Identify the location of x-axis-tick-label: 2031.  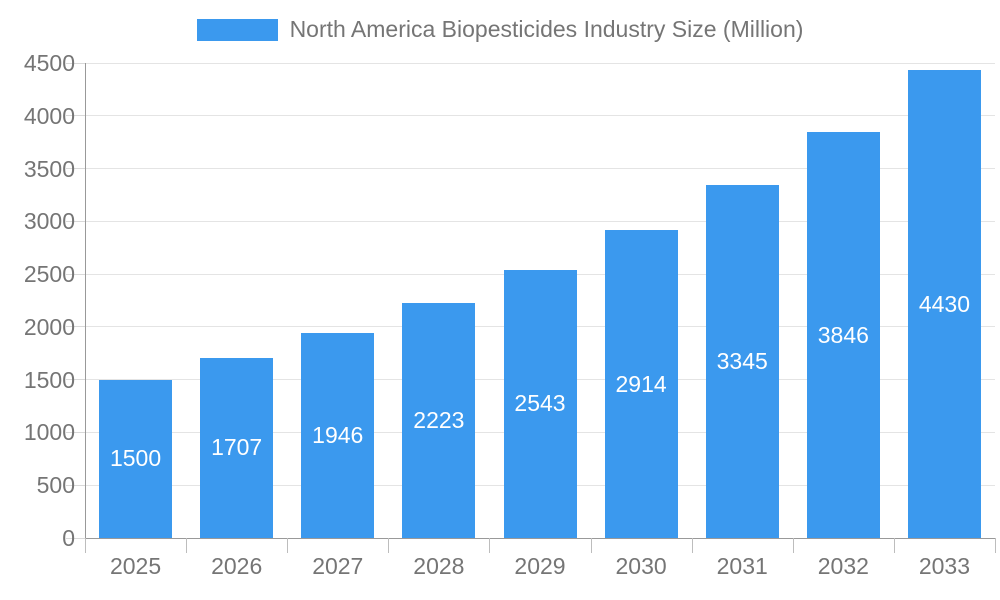
(742, 566).